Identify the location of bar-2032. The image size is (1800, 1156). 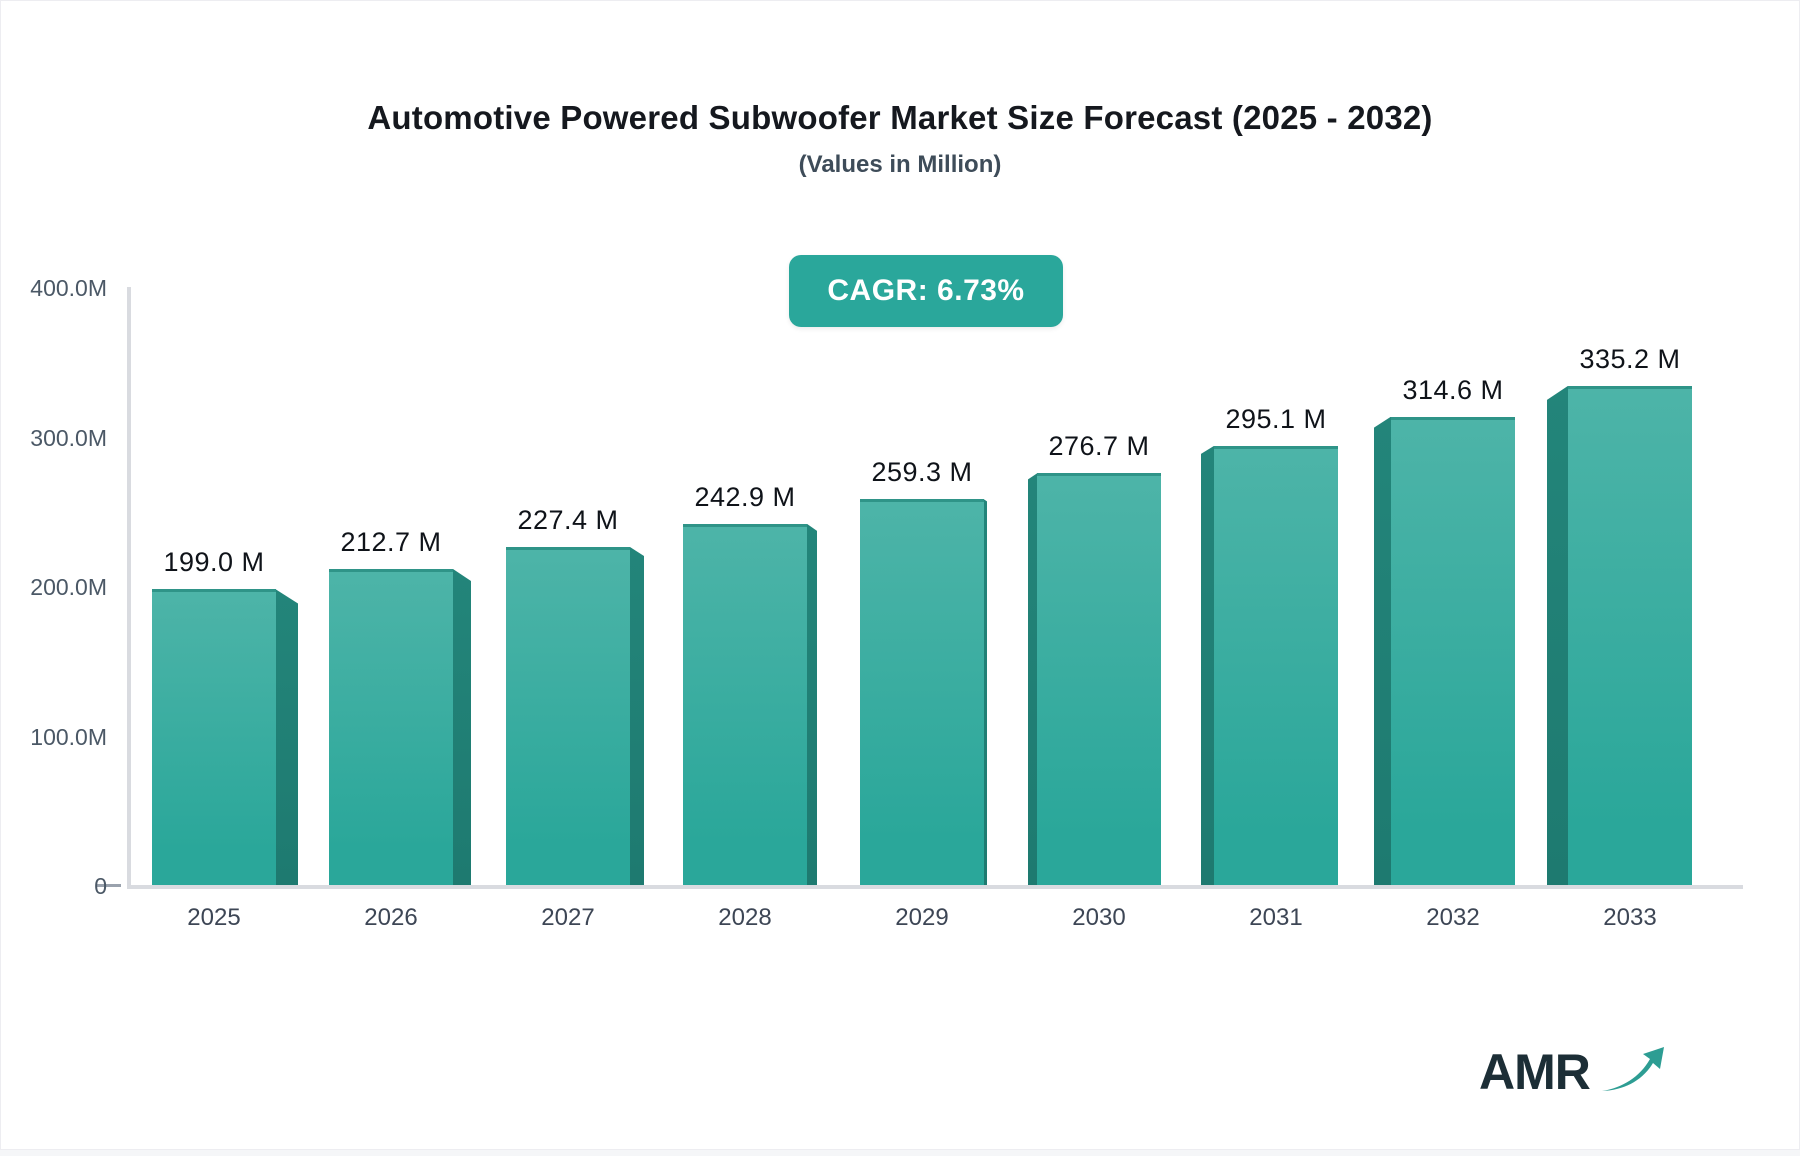
(1453, 650).